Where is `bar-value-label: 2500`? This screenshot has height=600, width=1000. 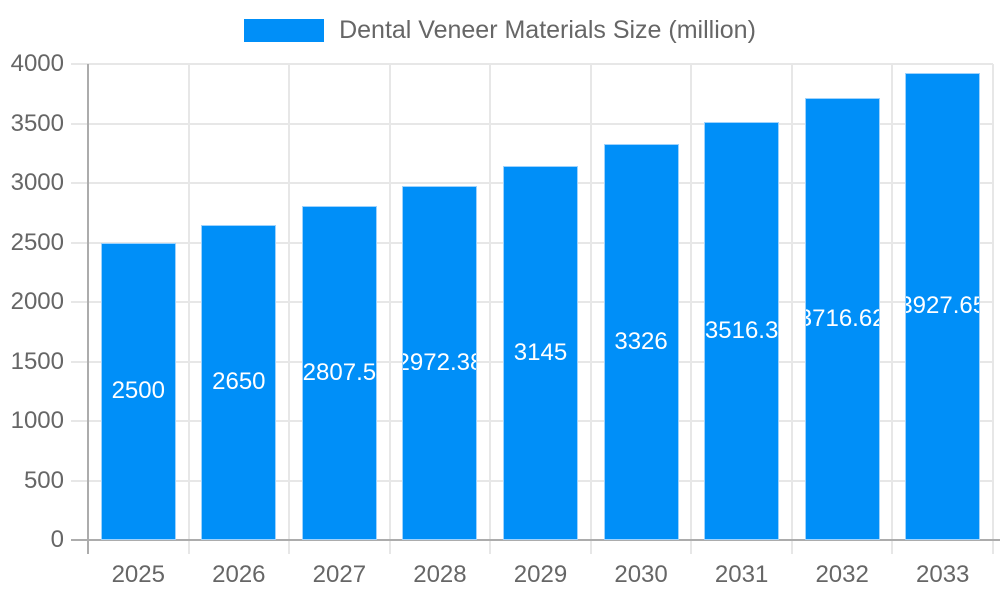
bar-value-label: 2500 is located at coordinates (138, 391).